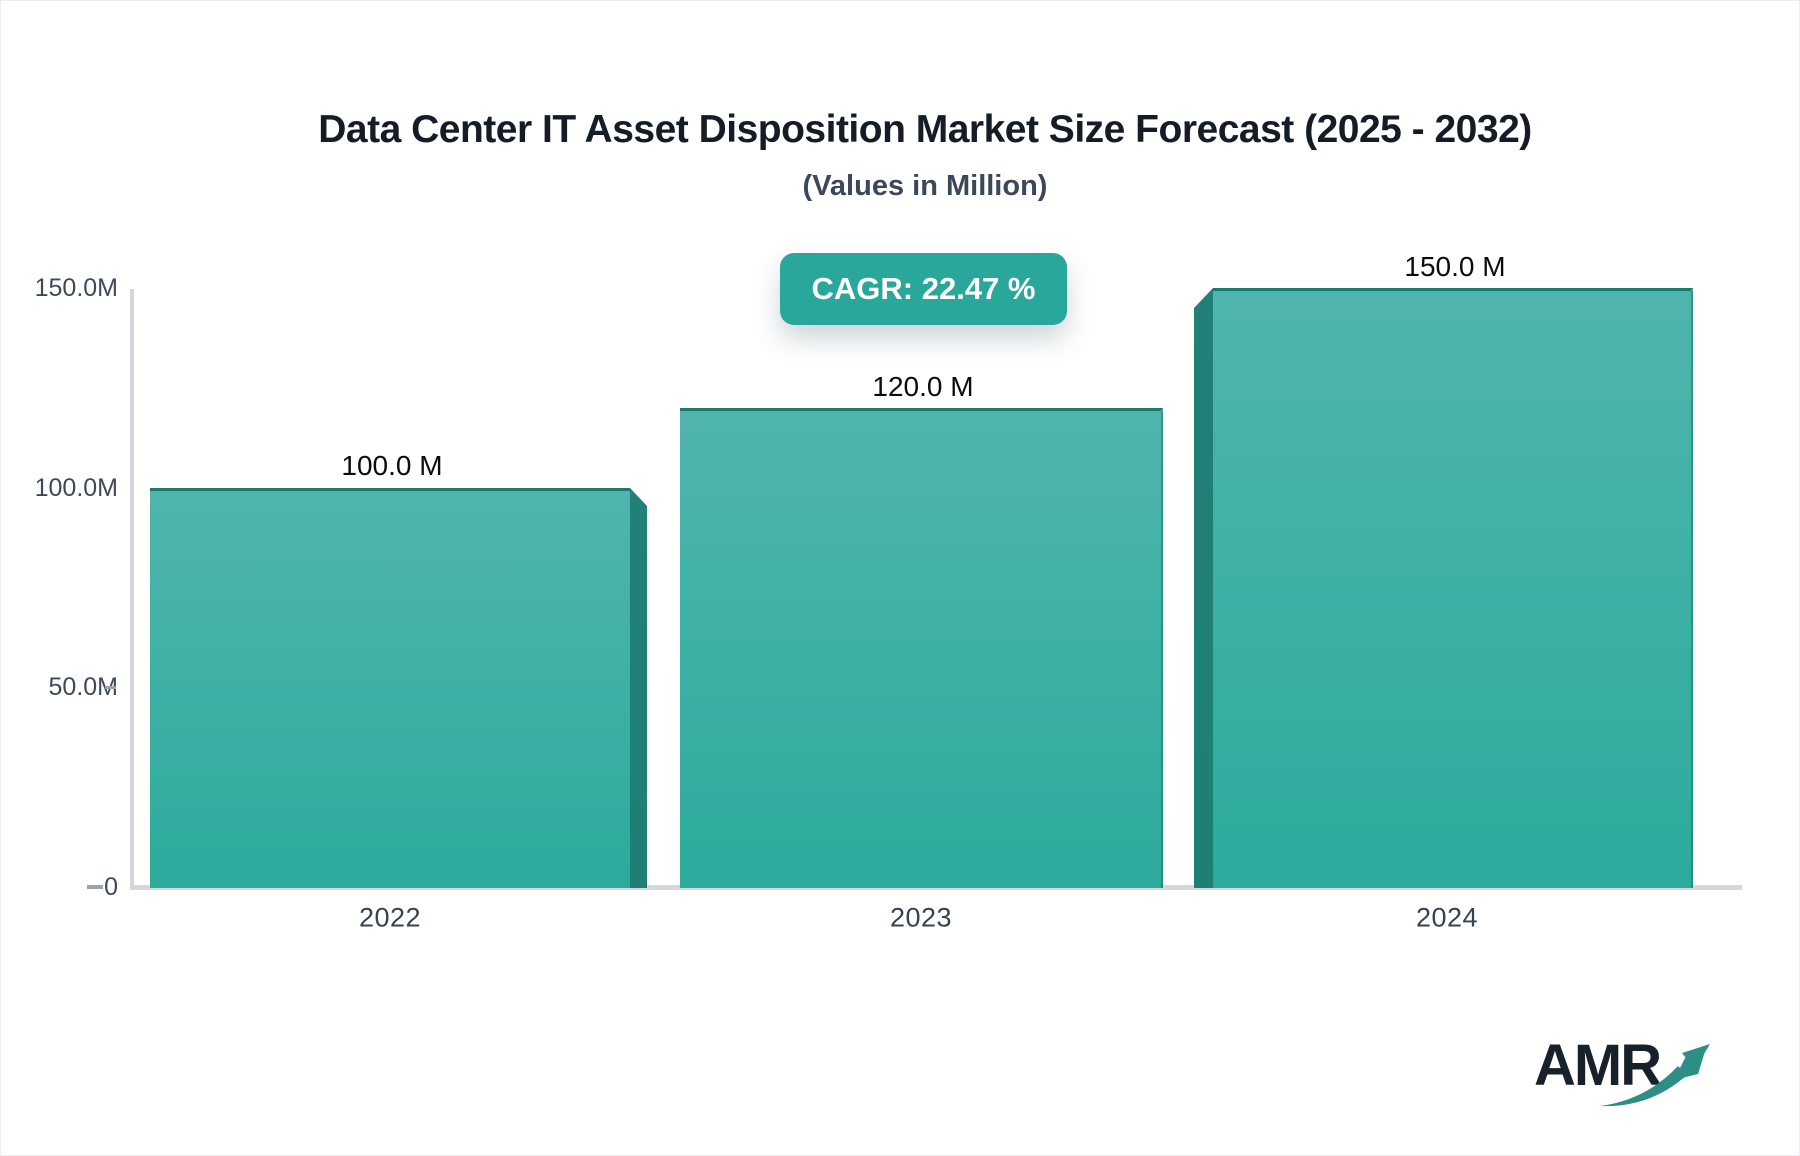 This screenshot has height=1156, width=1800. I want to click on y-axis-line, so click(132, 588).